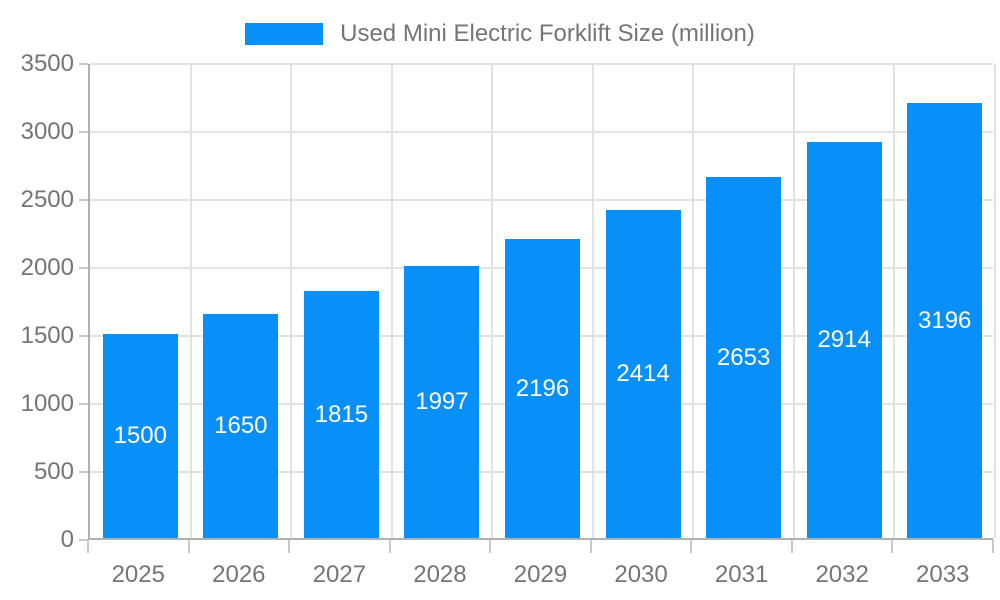  I want to click on bar-value-label: 1650, so click(241, 425).